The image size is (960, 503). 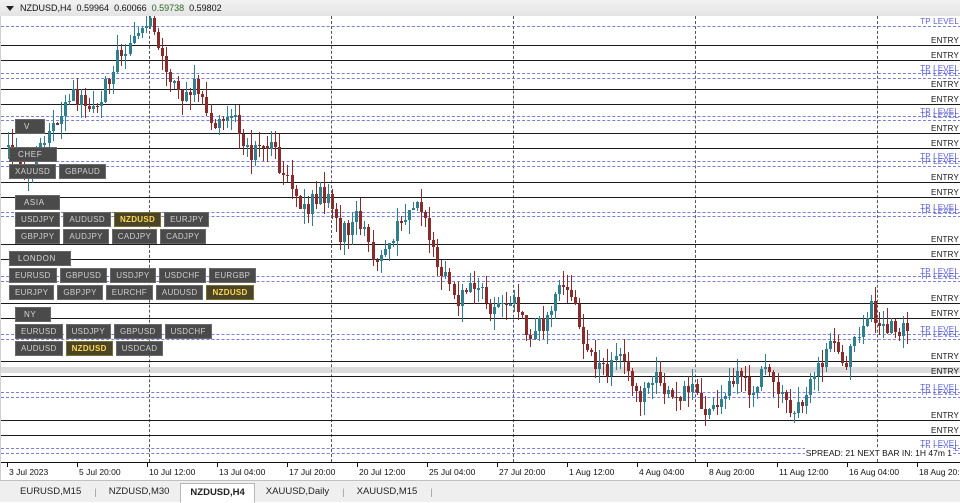 What do you see at coordinates (33, 171) in the screenshot?
I see `pair-pill-xauusd: XAUUSD` at bounding box center [33, 171].